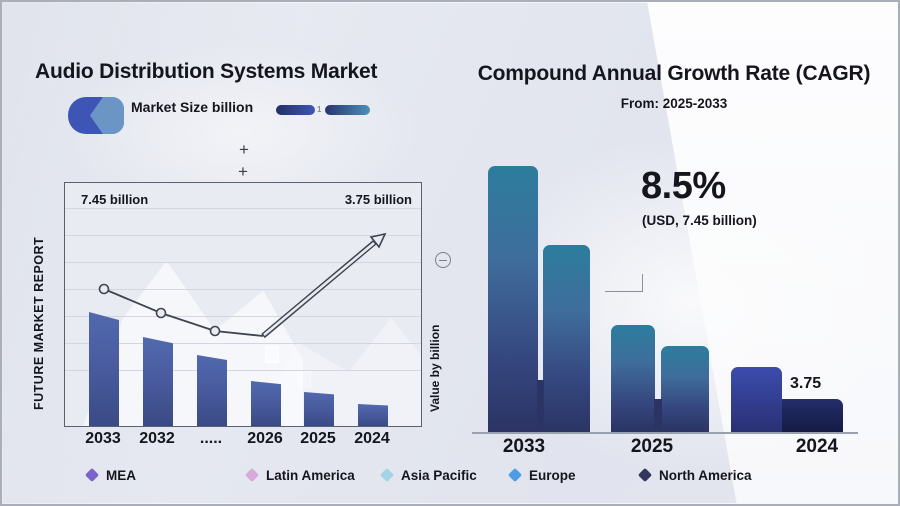 The height and width of the screenshot is (506, 900). Describe the element at coordinates (310, 475) in the screenshot. I see `legend-label: Latin America` at that location.